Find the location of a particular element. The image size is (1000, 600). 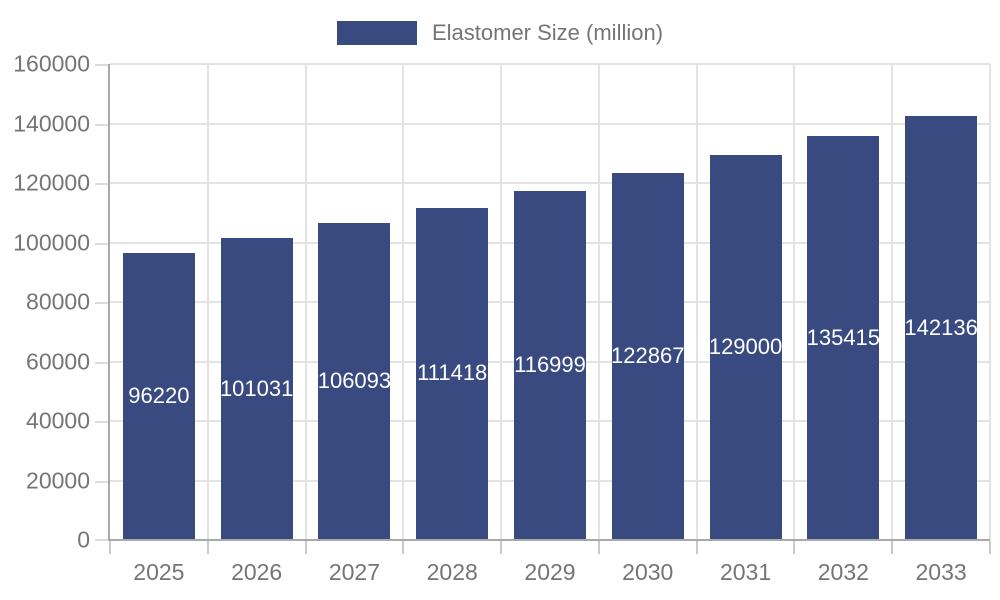

x-axis-tick-label: 2030 is located at coordinates (648, 572).